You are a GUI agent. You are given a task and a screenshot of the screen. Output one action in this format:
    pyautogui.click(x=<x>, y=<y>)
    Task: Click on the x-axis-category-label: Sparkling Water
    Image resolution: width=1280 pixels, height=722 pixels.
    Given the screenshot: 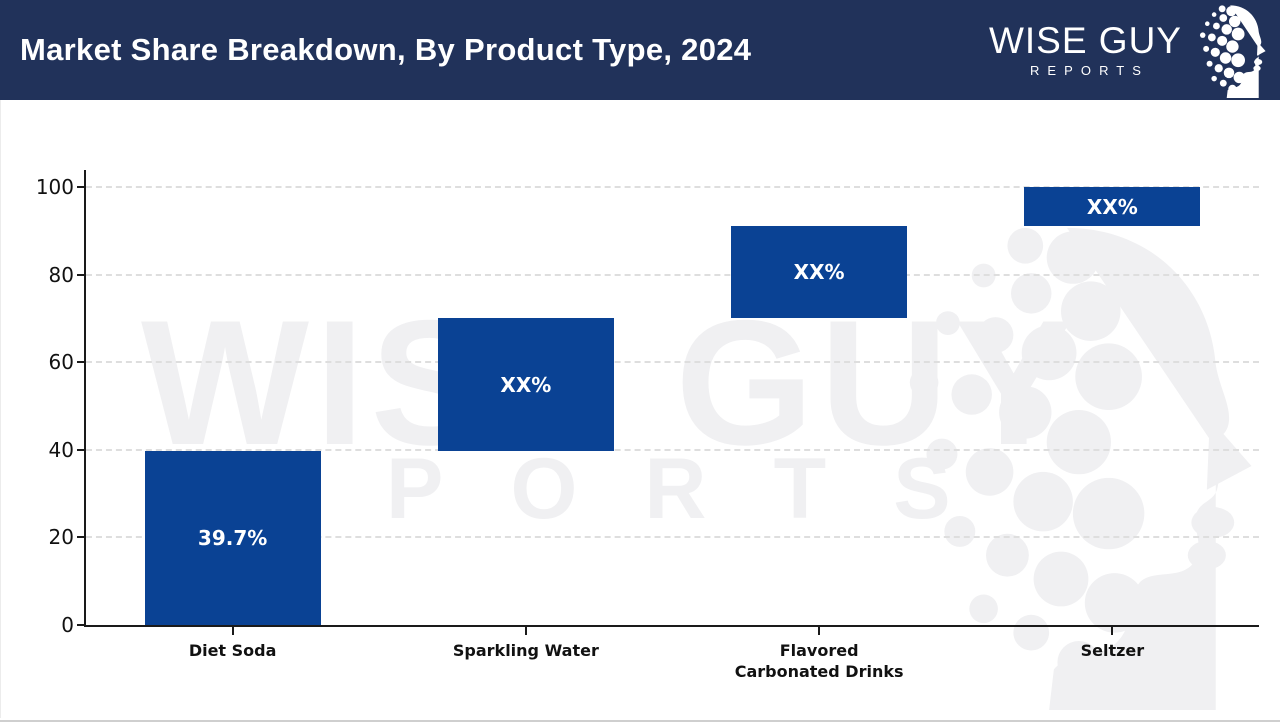 What is the action you would take?
    pyautogui.click(x=525, y=650)
    